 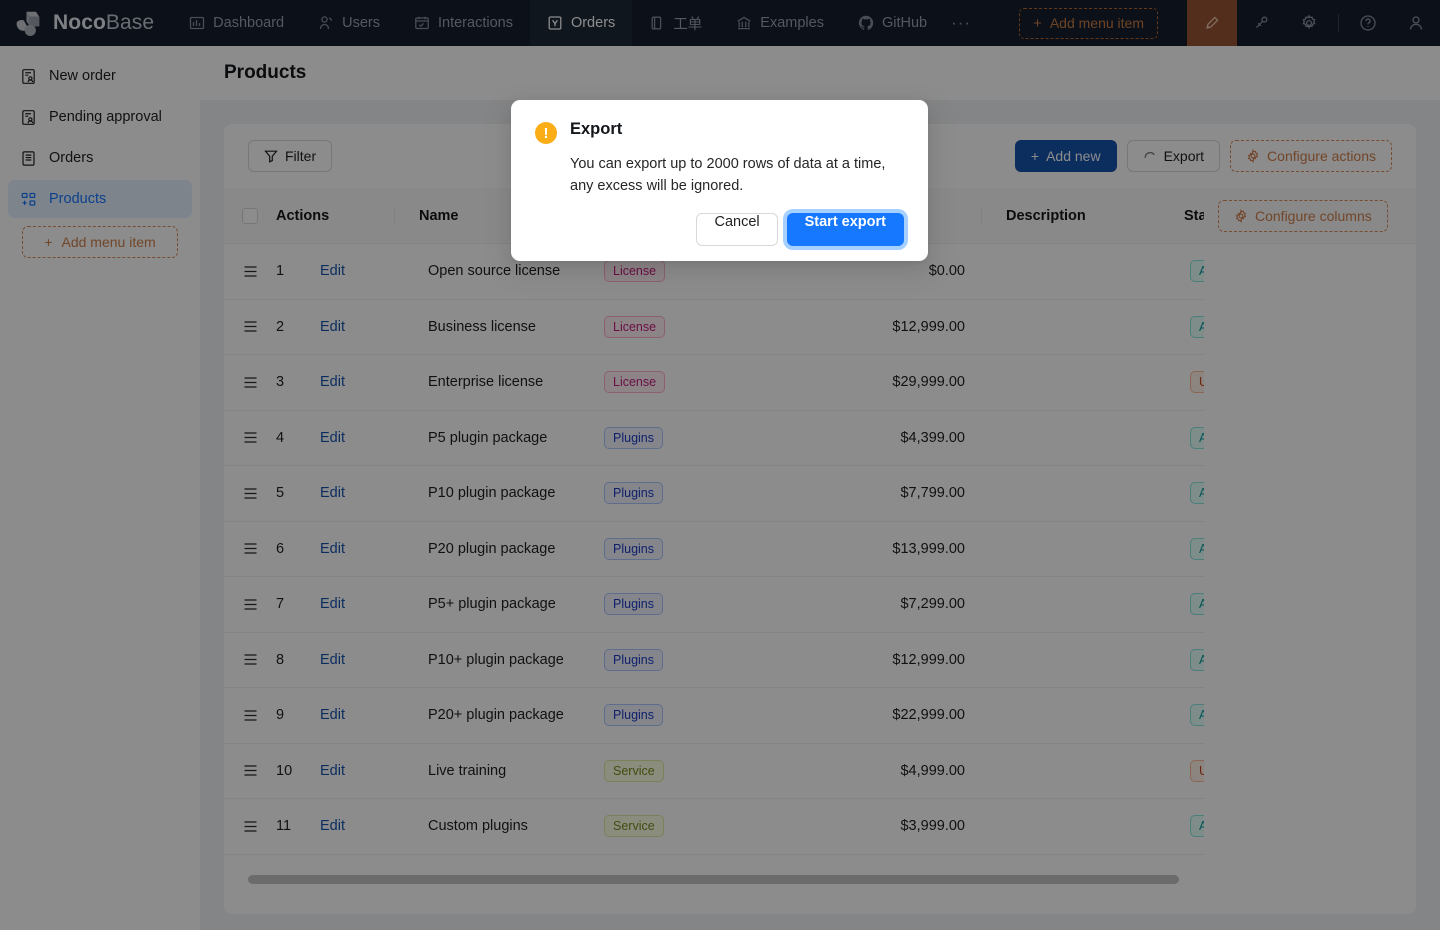 What do you see at coordinates (467, 770) in the screenshot?
I see `row-name: Live training` at bounding box center [467, 770].